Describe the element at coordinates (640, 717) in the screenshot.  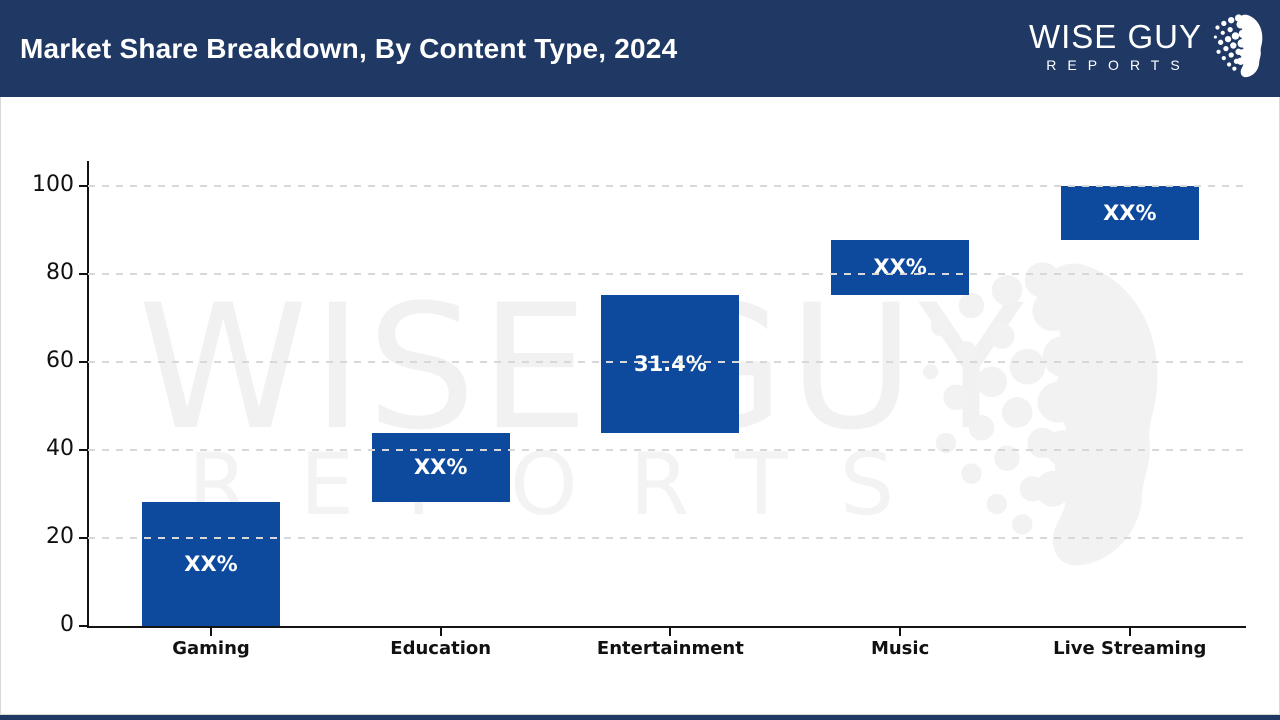
I see `footer-bar` at that location.